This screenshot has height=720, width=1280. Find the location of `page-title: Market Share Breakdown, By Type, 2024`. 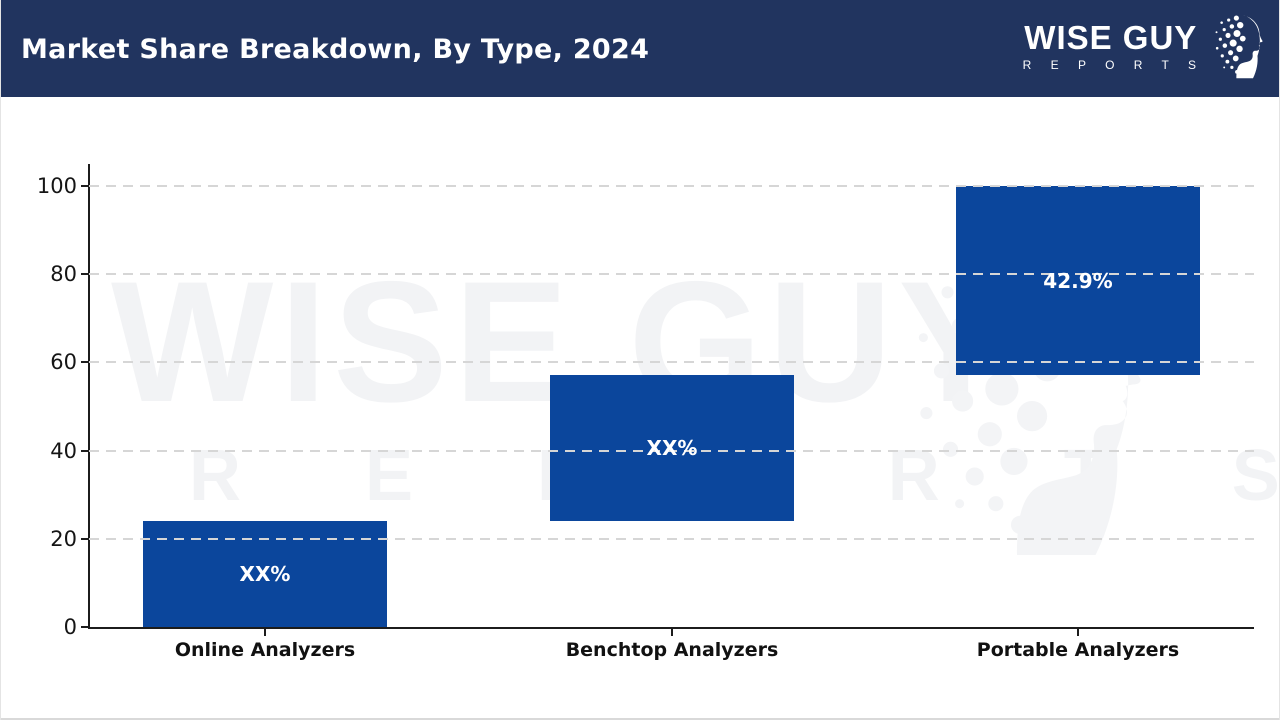

page-title: Market Share Breakdown, By Type, 2024 is located at coordinates (335, 49).